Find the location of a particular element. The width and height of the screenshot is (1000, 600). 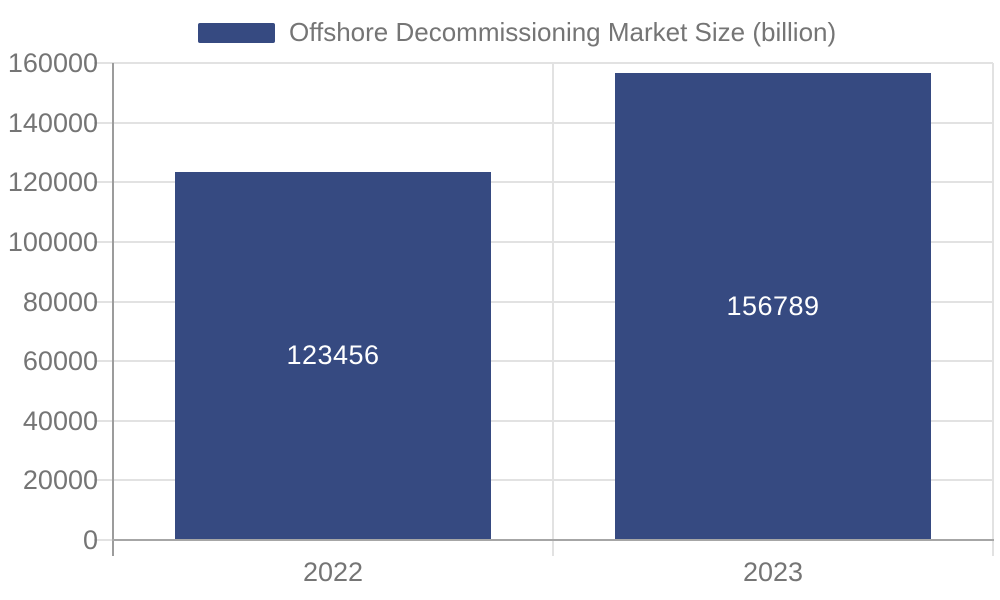

y-tick-label: 0 is located at coordinates (90, 540).